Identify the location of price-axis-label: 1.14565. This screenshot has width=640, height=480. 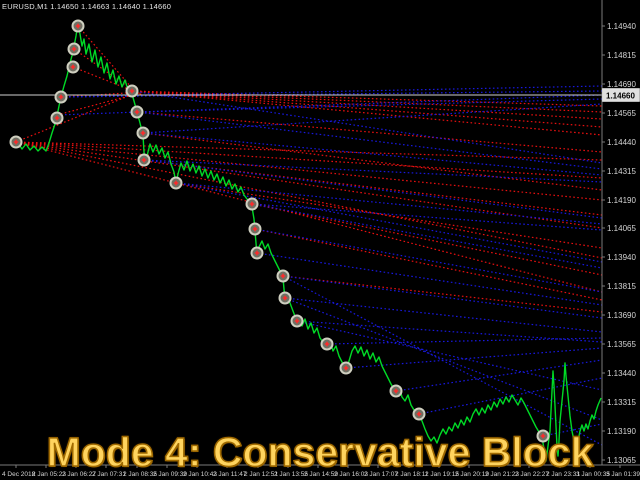
(621, 113).